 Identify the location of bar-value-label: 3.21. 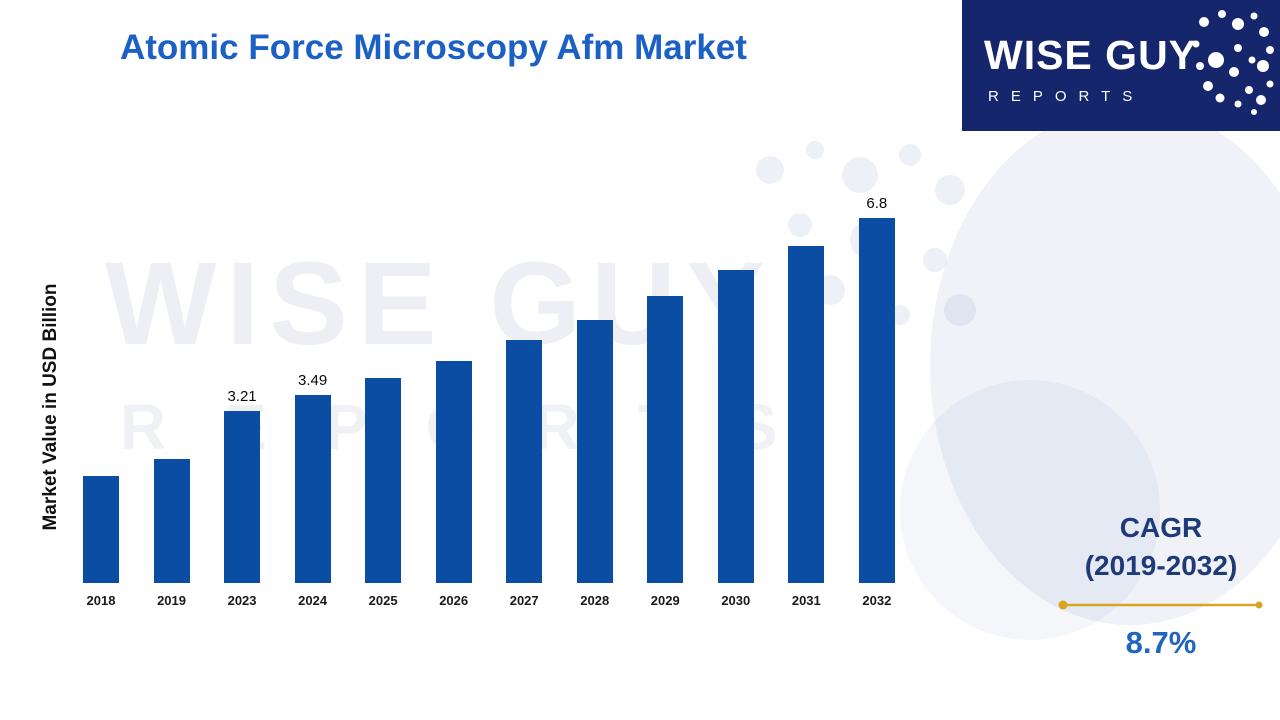
(242, 396).